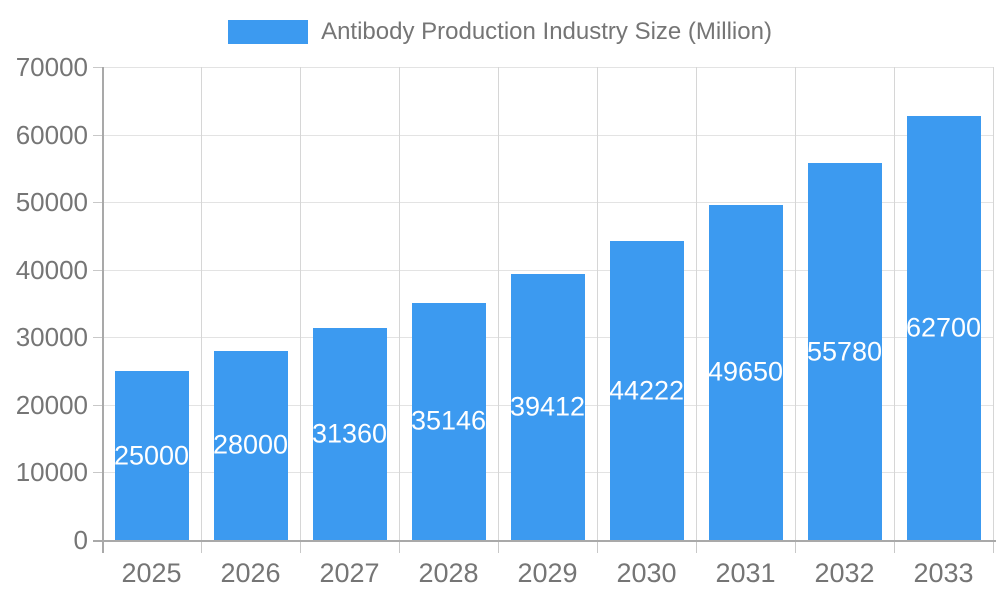 The width and height of the screenshot is (1000, 600). What do you see at coordinates (646, 573) in the screenshot?
I see `x-axis-category-label: 2030` at bounding box center [646, 573].